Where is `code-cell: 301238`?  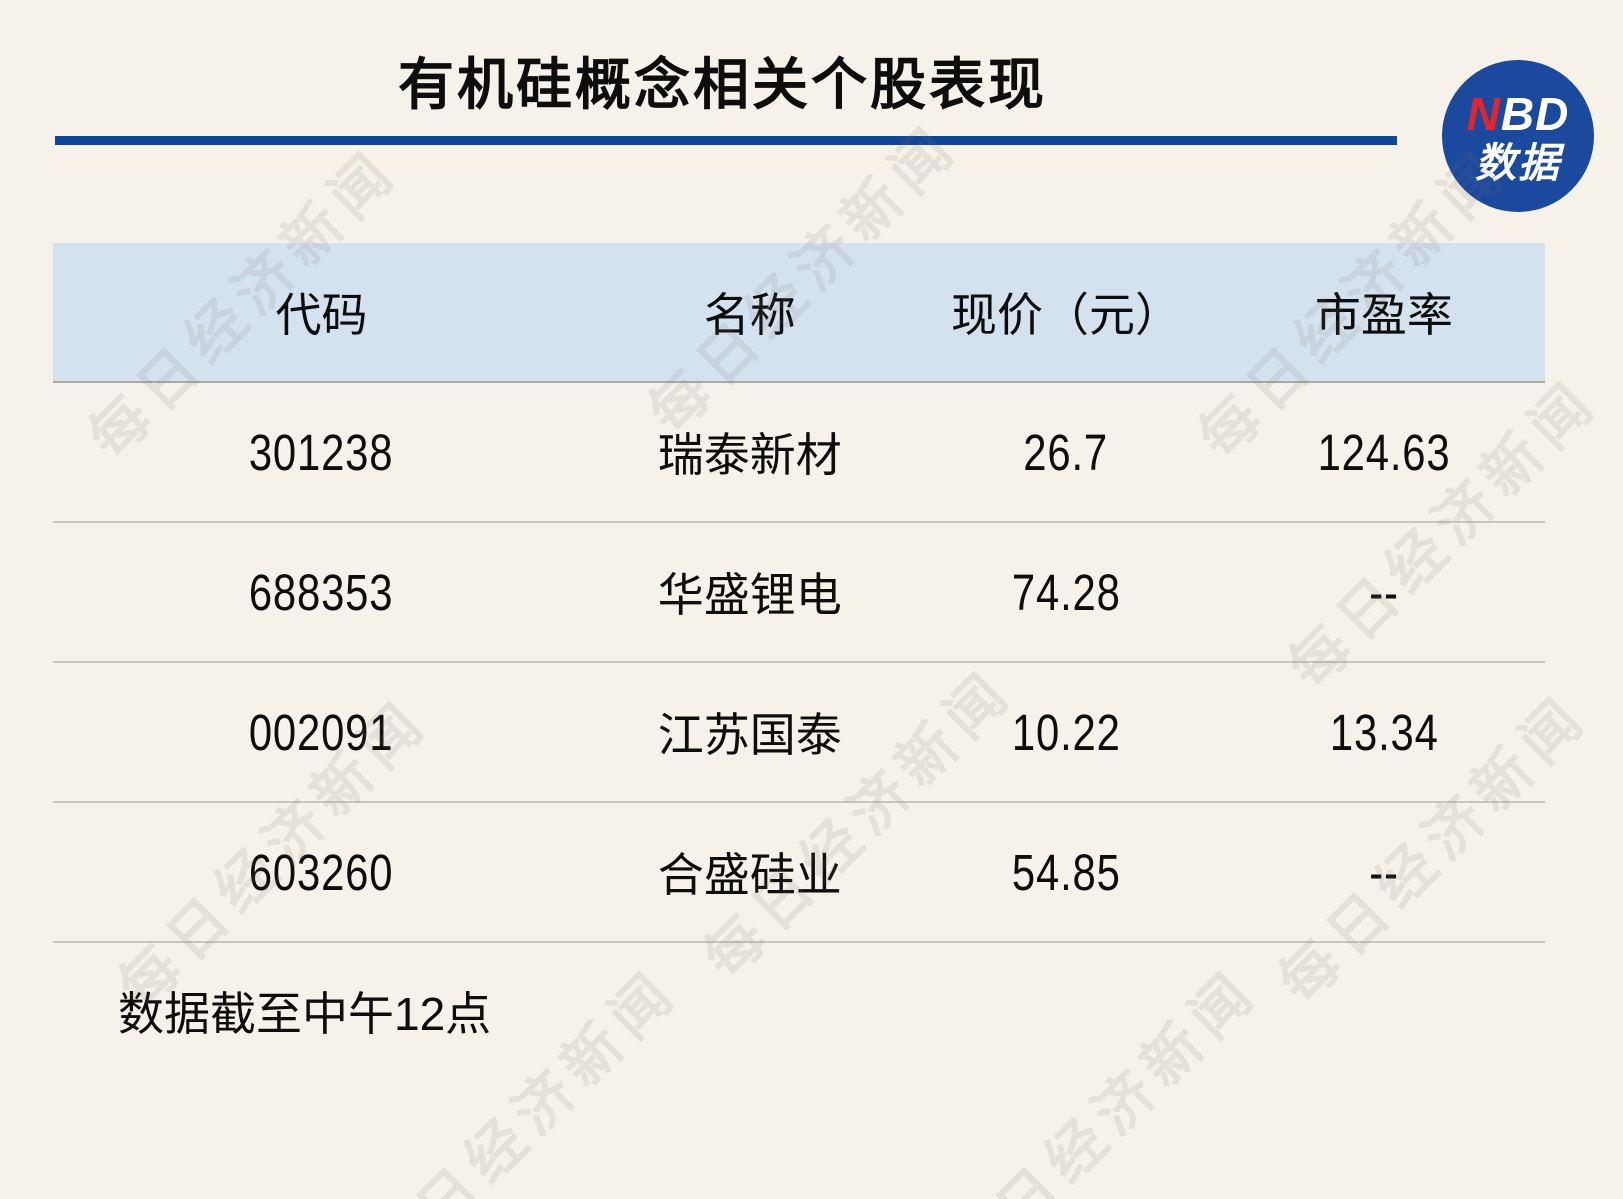 code-cell: 301238 is located at coordinates (321, 452).